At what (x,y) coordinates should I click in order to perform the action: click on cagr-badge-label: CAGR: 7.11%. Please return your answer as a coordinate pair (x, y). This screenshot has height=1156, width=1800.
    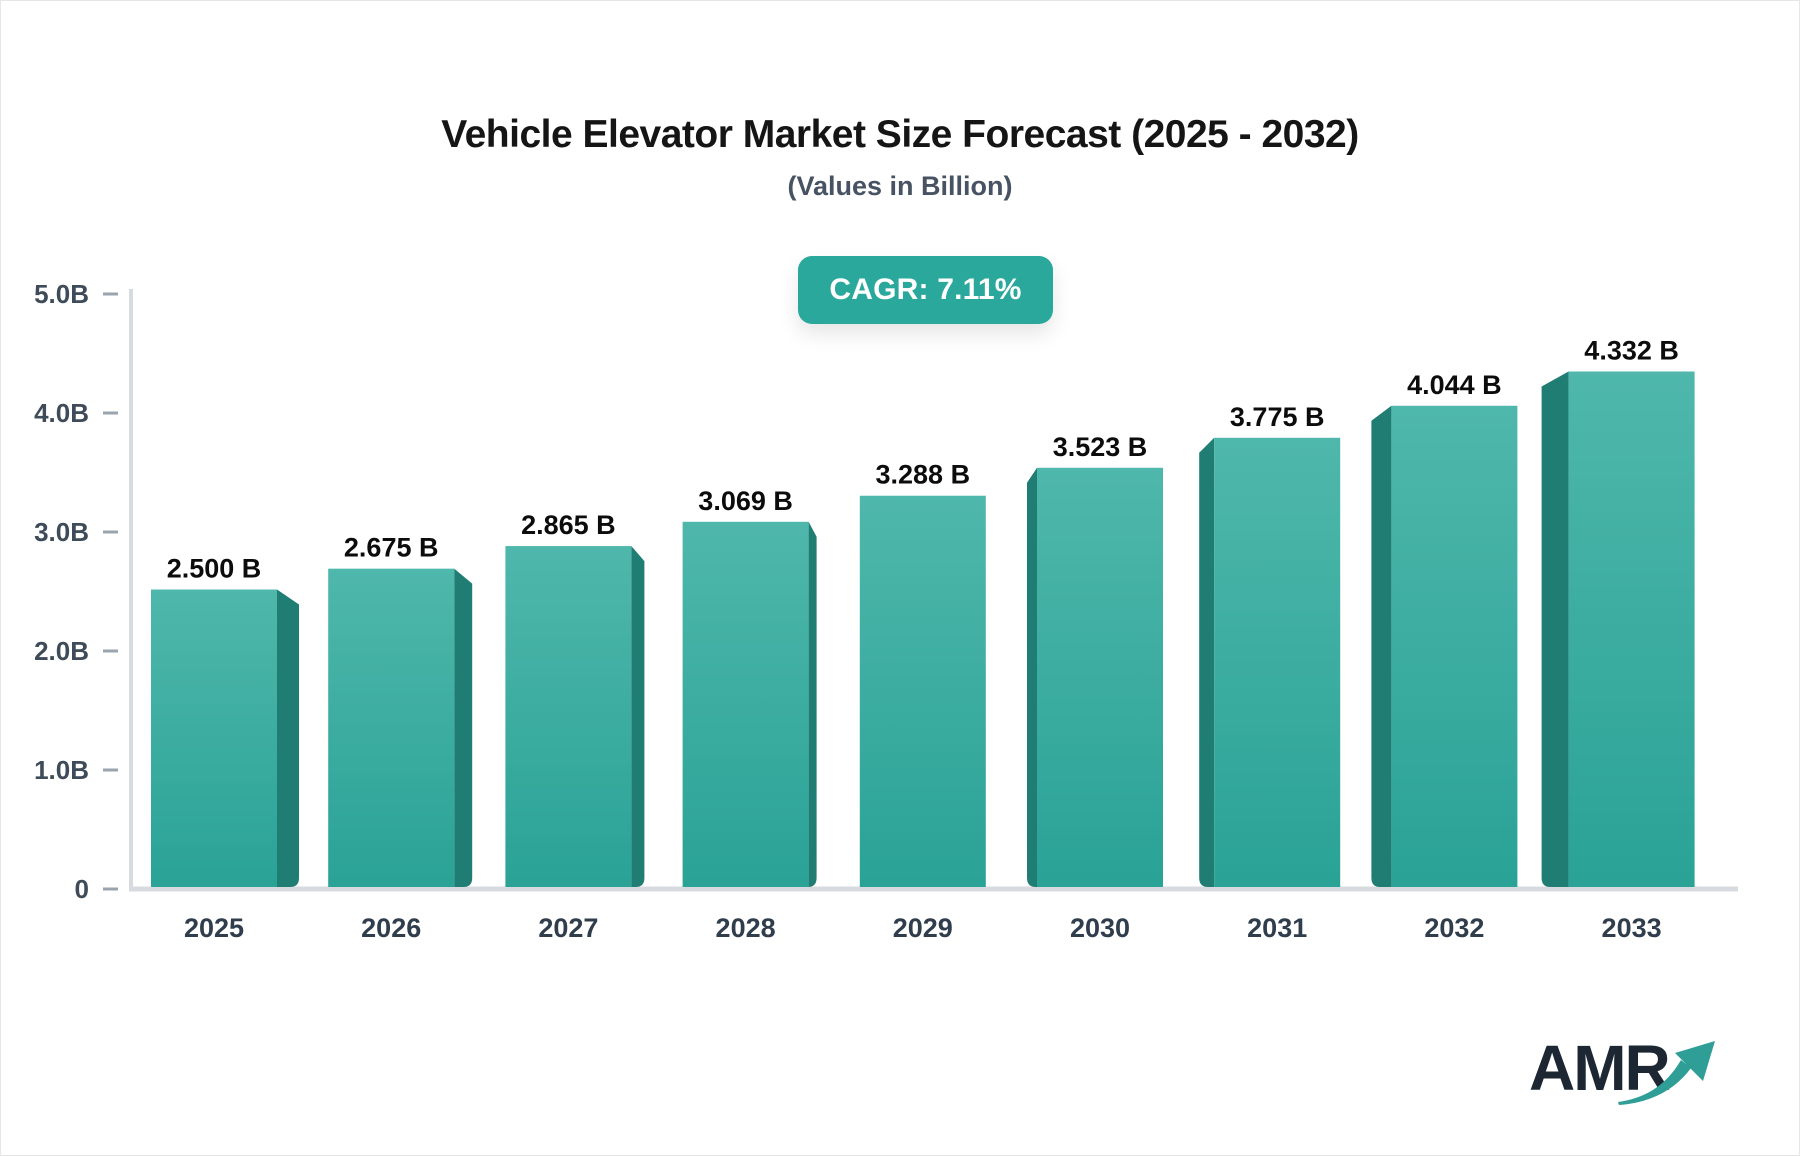
    Looking at the image, I should click on (925, 289).